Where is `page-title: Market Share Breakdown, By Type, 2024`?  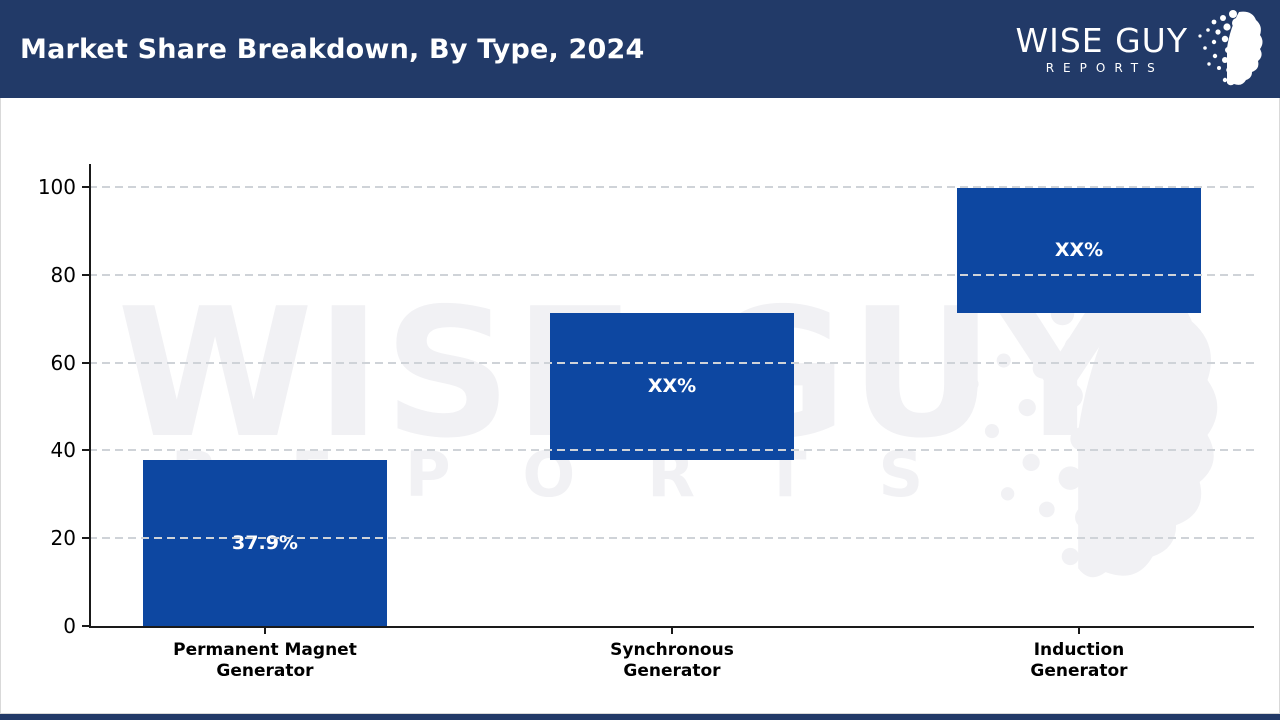
page-title: Market Share Breakdown, By Type, 2024 is located at coordinates (332, 49).